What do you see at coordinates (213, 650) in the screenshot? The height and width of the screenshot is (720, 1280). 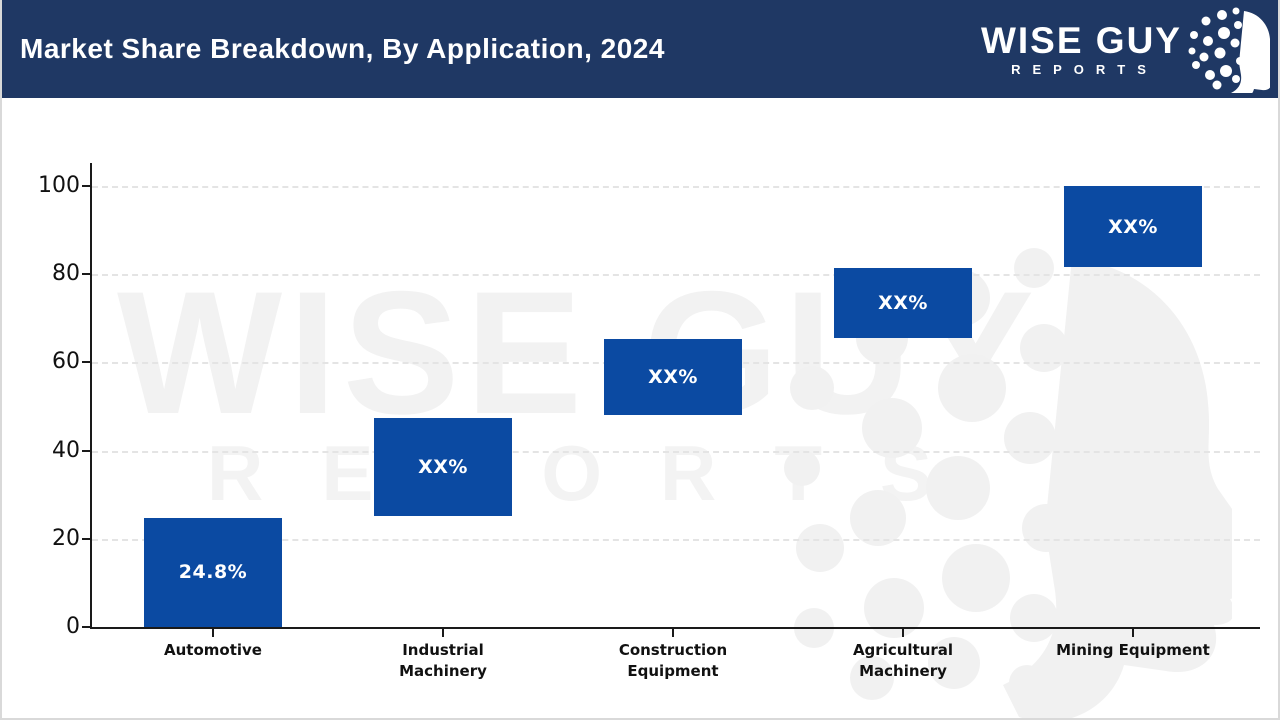 I see `x-axis-category-label: Automotive` at bounding box center [213, 650].